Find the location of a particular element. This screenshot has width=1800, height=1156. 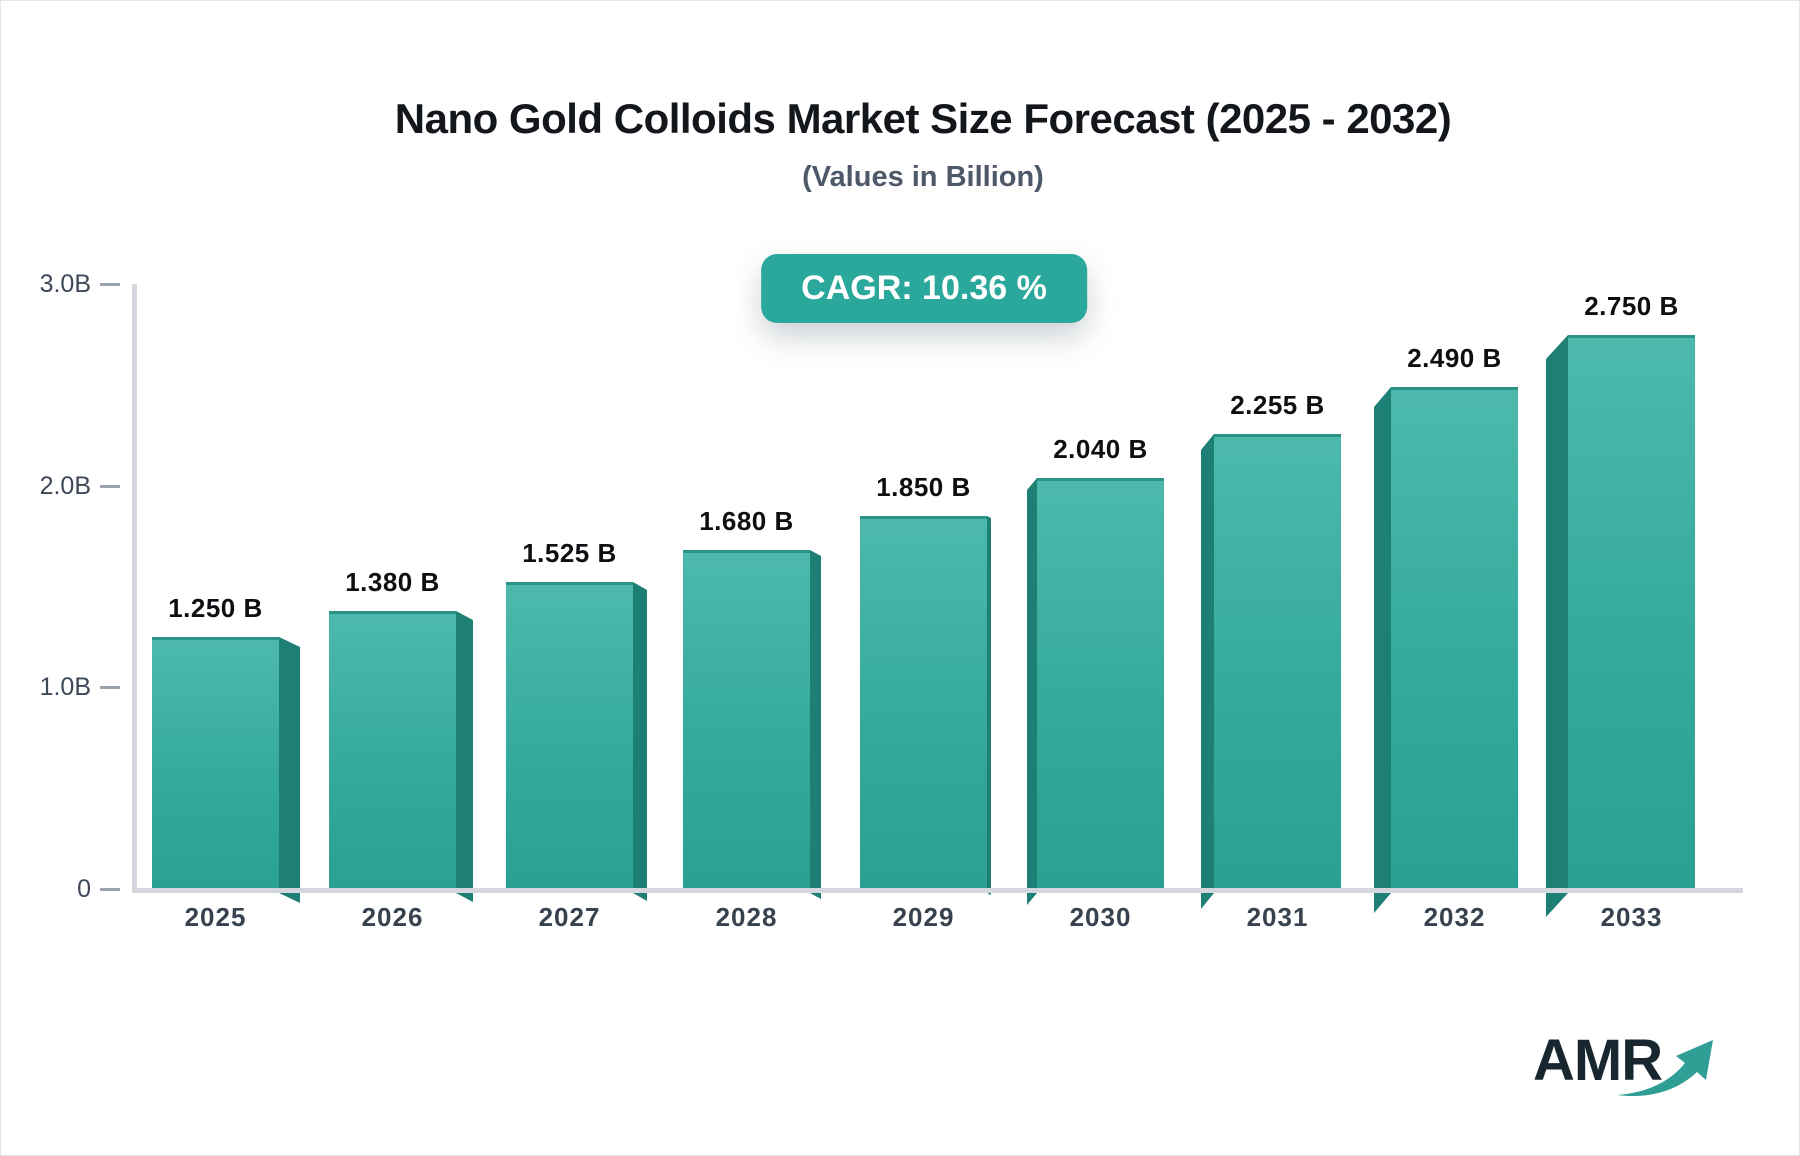

bar-value-label: 2.490 B is located at coordinates (1454, 358).